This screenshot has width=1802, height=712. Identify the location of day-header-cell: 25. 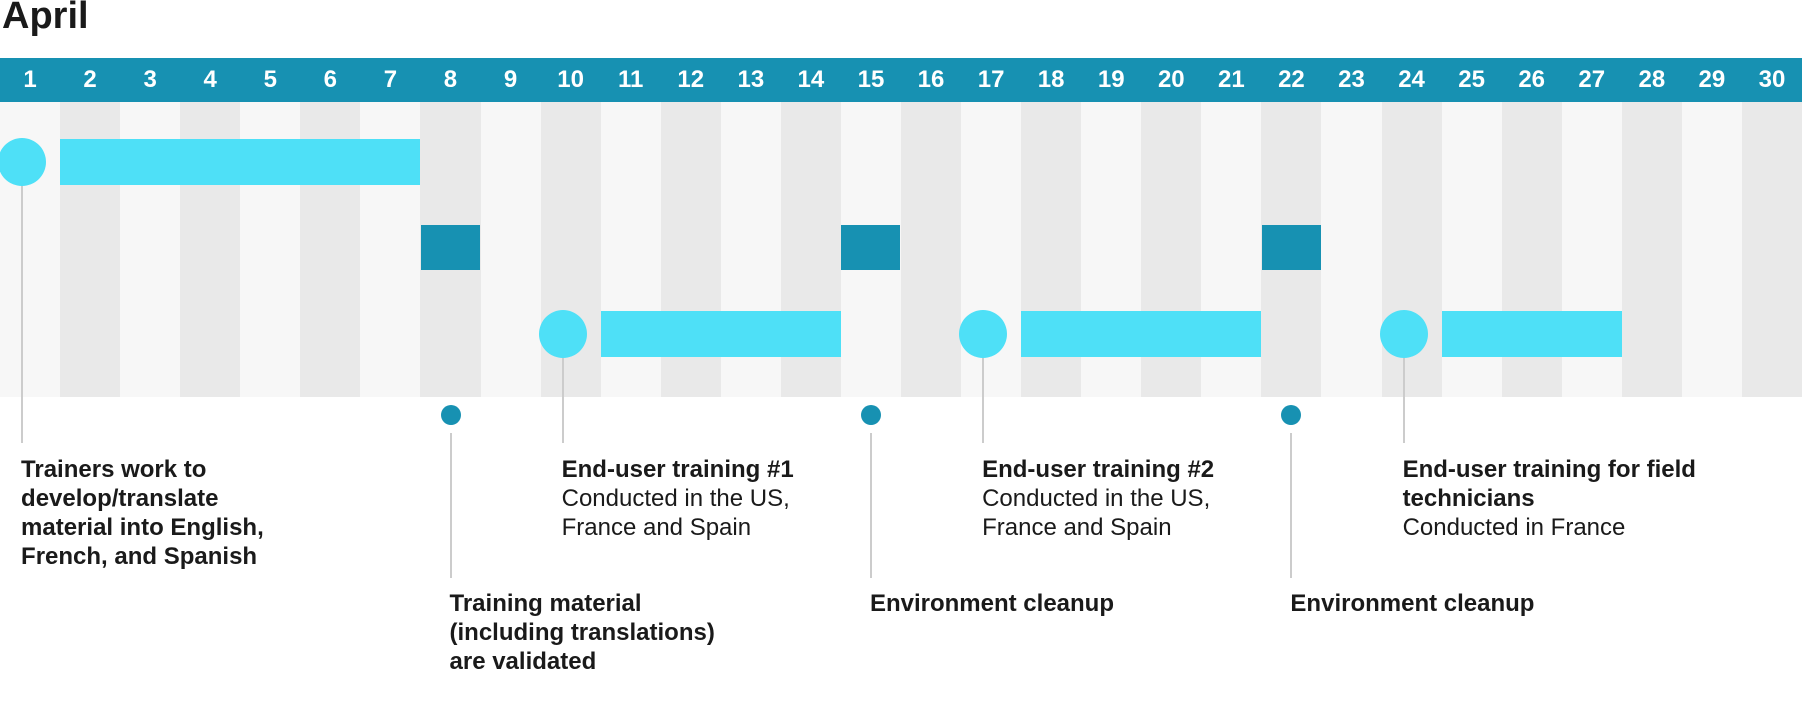
(1471, 80).